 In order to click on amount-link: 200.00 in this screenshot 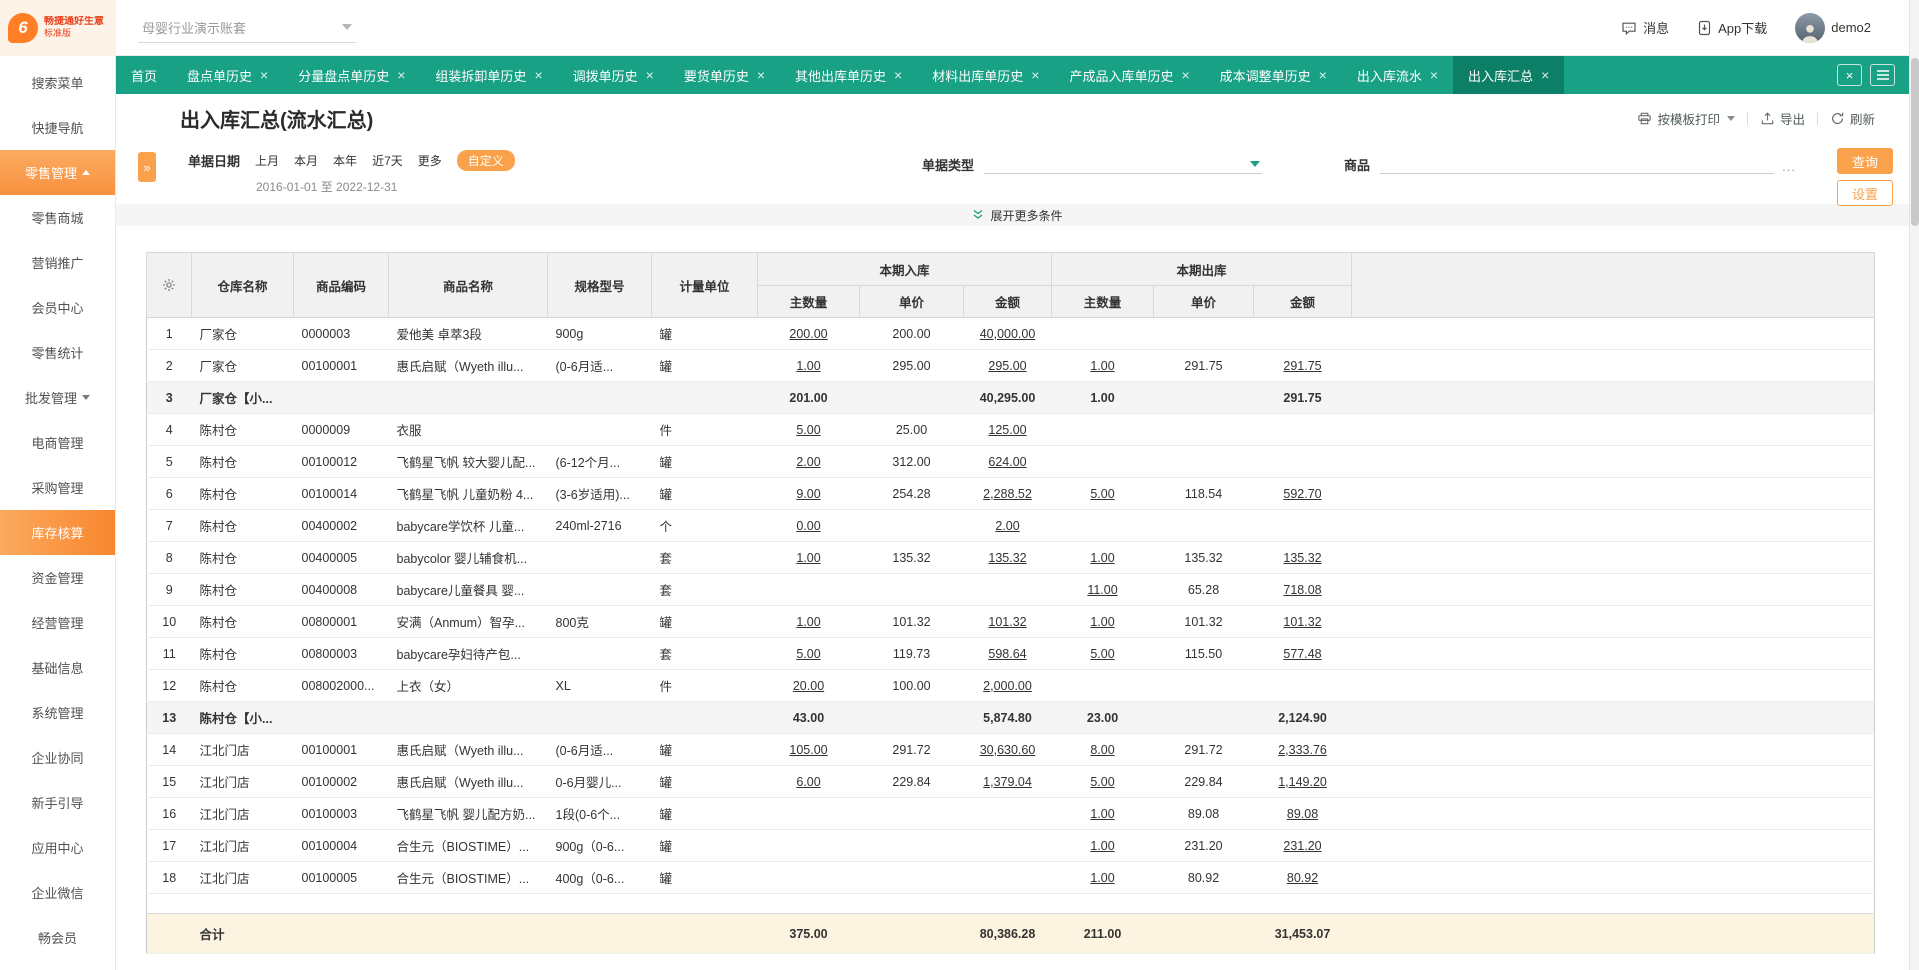, I will do `click(808, 333)`.